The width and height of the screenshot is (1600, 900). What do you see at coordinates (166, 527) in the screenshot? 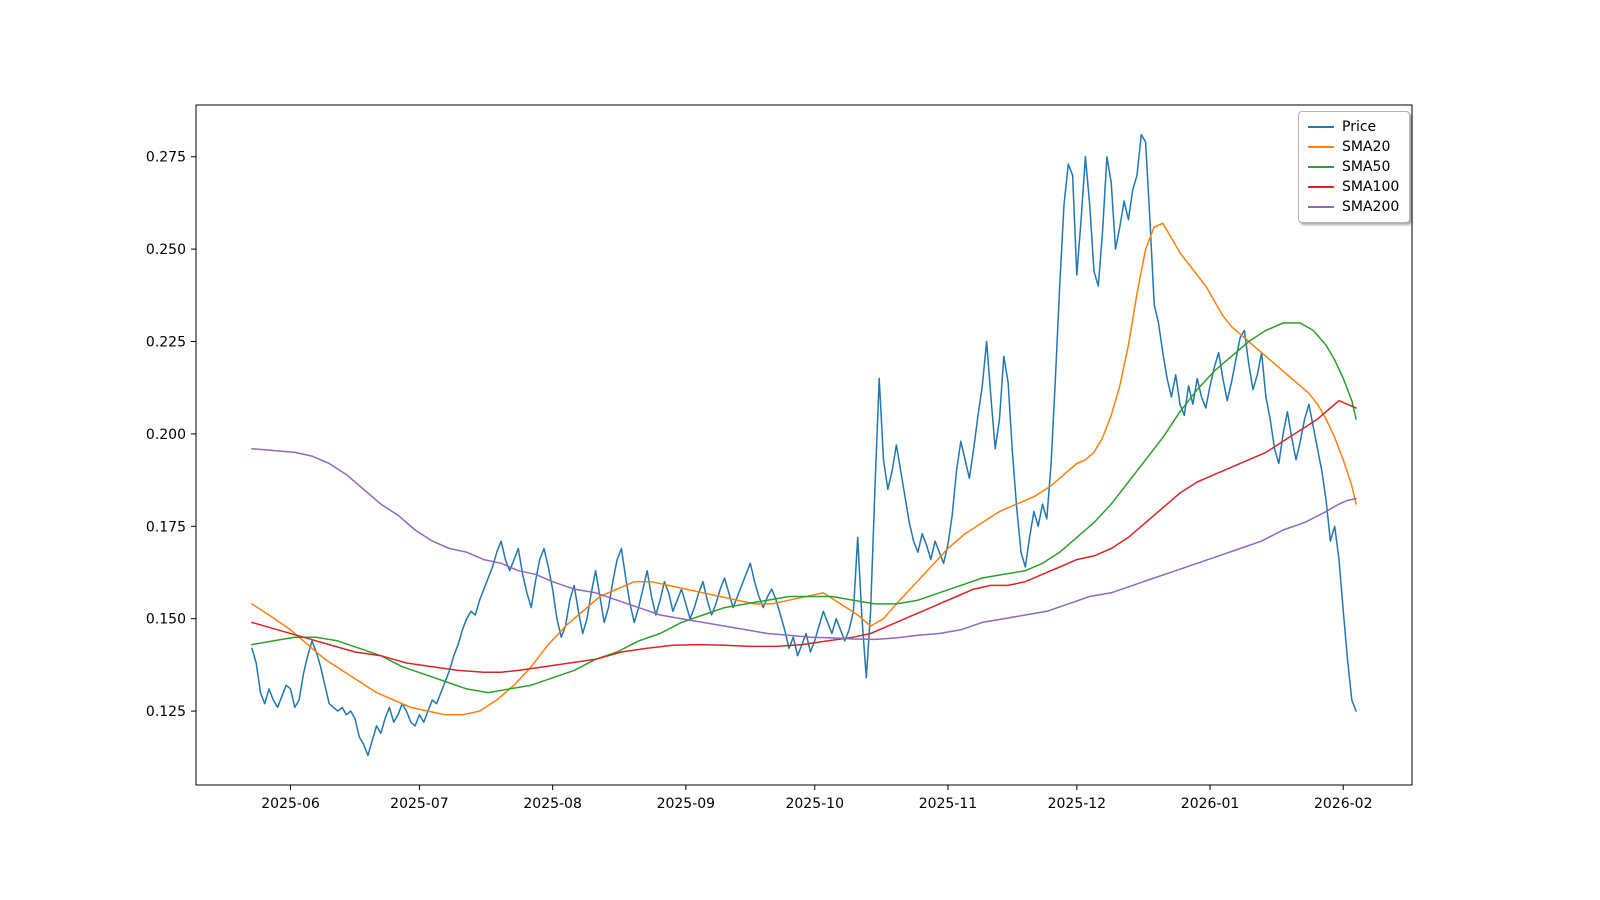
I see `svg-text: 0.175` at bounding box center [166, 527].